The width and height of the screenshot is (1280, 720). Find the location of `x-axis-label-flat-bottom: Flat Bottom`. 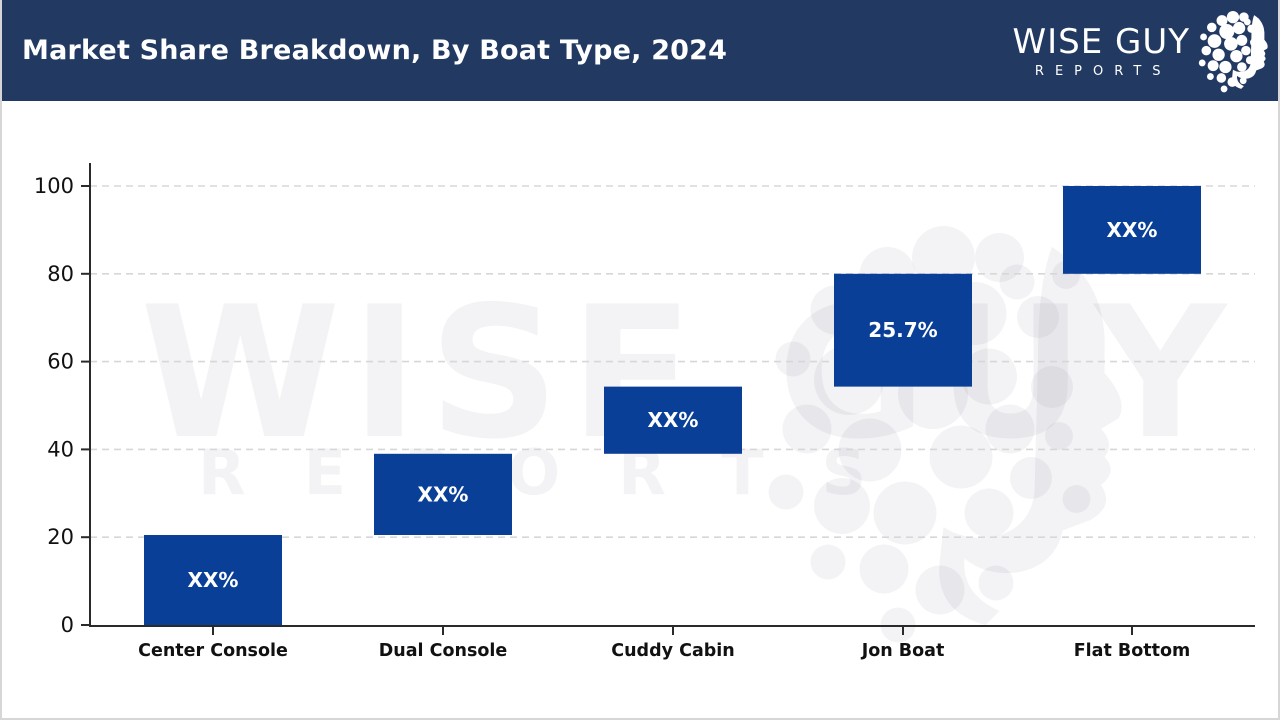

x-axis-label-flat-bottom: Flat Bottom is located at coordinates (1132, 651).